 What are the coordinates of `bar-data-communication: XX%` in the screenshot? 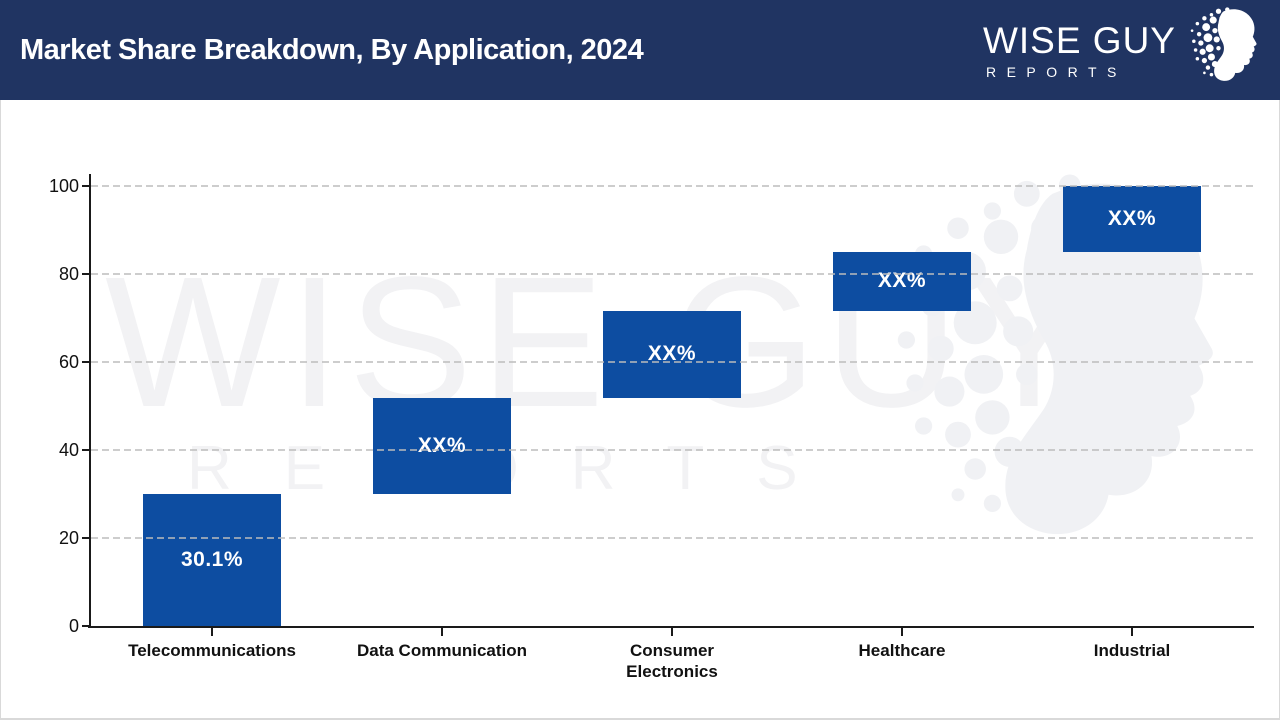 It's located at (442, 445).